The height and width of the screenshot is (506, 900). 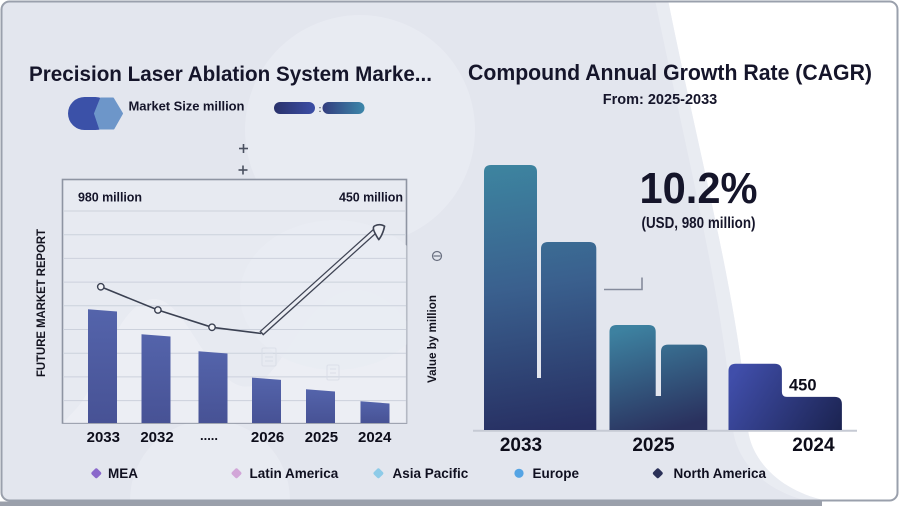 I want to click on svg-text: FUTURE MARKET REPORT, so click(x=42, y=303).